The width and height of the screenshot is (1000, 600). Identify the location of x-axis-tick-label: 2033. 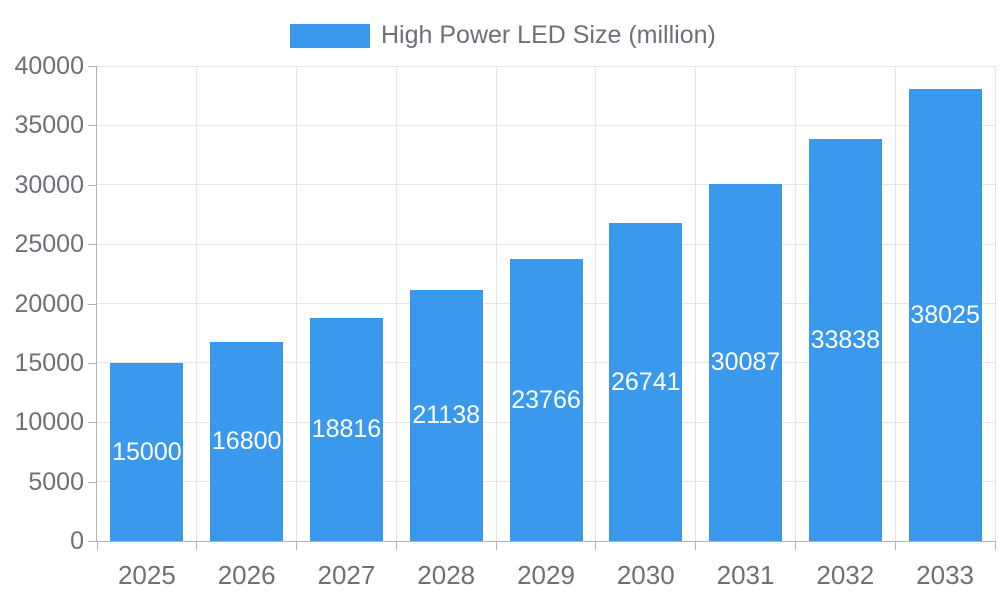
(945, 575).